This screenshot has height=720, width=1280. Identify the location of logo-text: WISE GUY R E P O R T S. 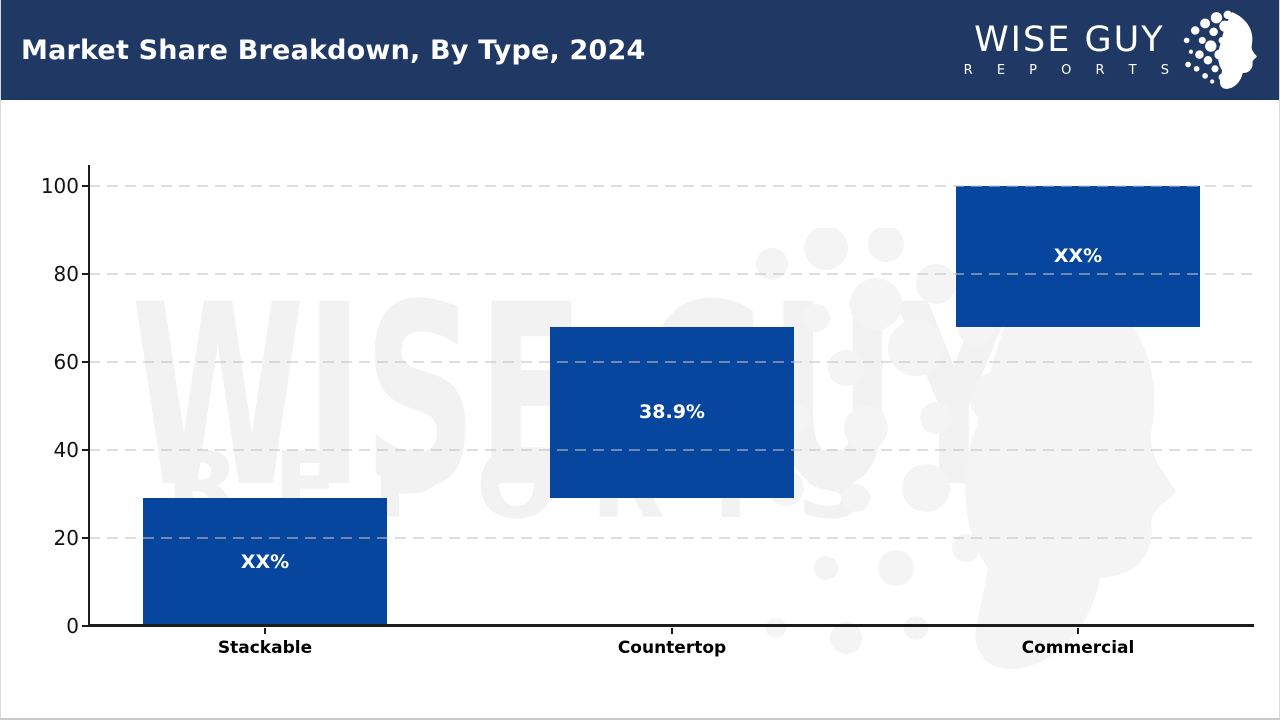
(1069, 49).